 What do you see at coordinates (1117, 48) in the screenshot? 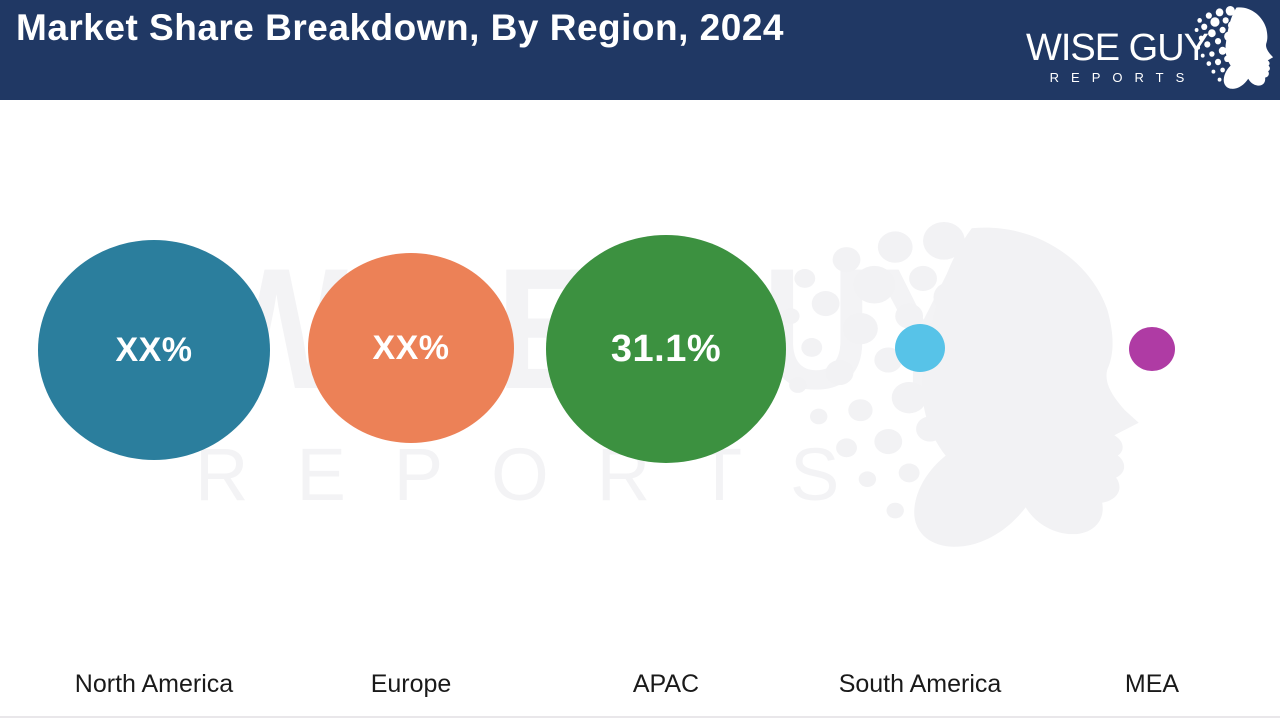
I see `logo-name: WISE GUY` at bounding box center [1117, 48].